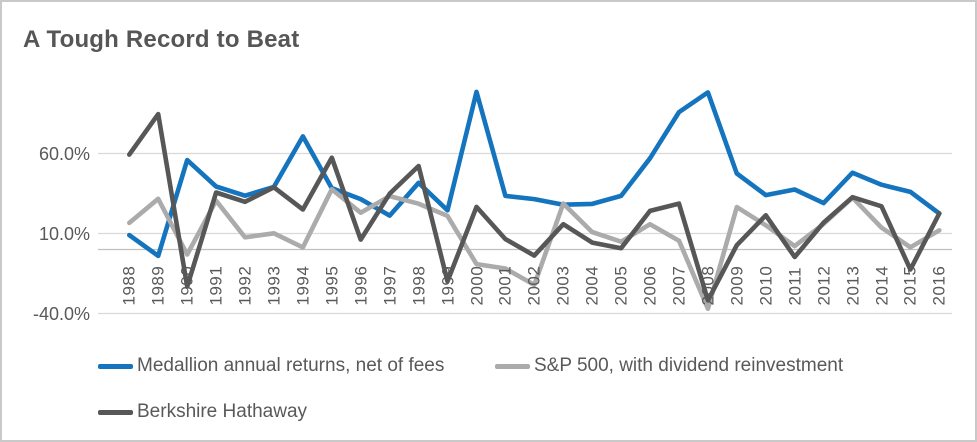  I want to click on legend-swatch-berkshire, so click(115, 412).